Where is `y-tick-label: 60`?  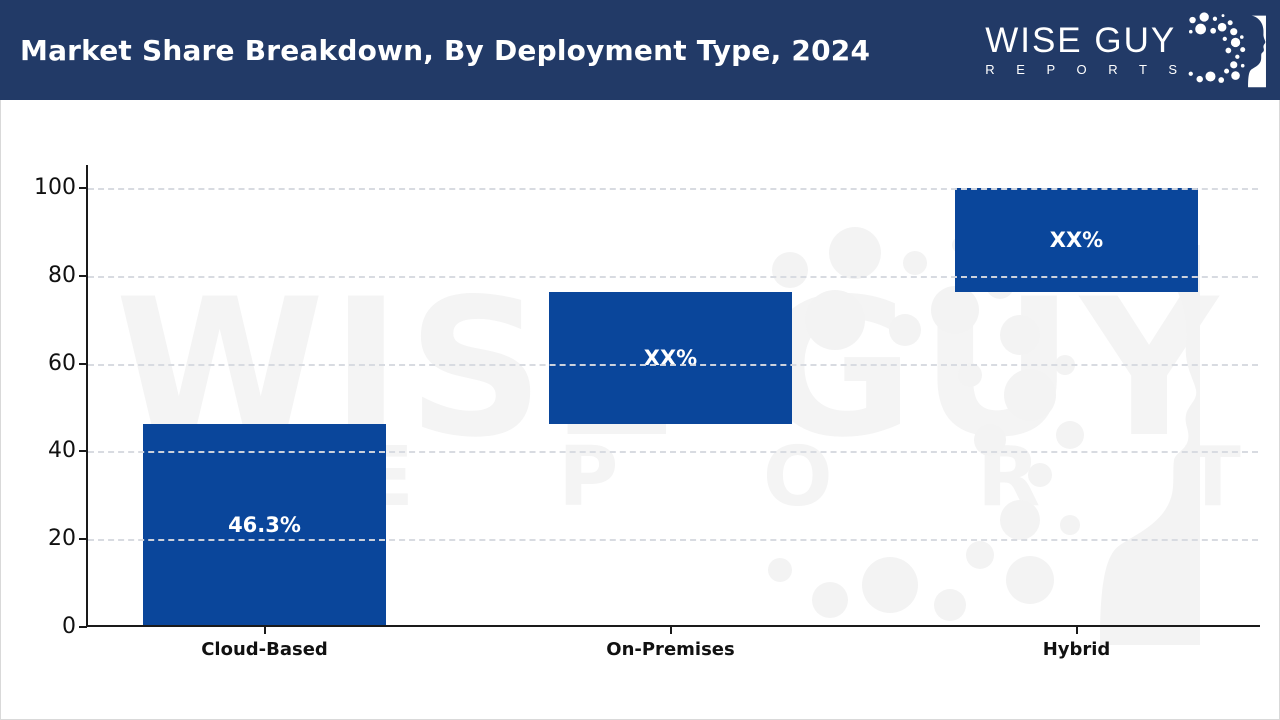
y-tick-label: 60 is located at coordinates (62, 363).